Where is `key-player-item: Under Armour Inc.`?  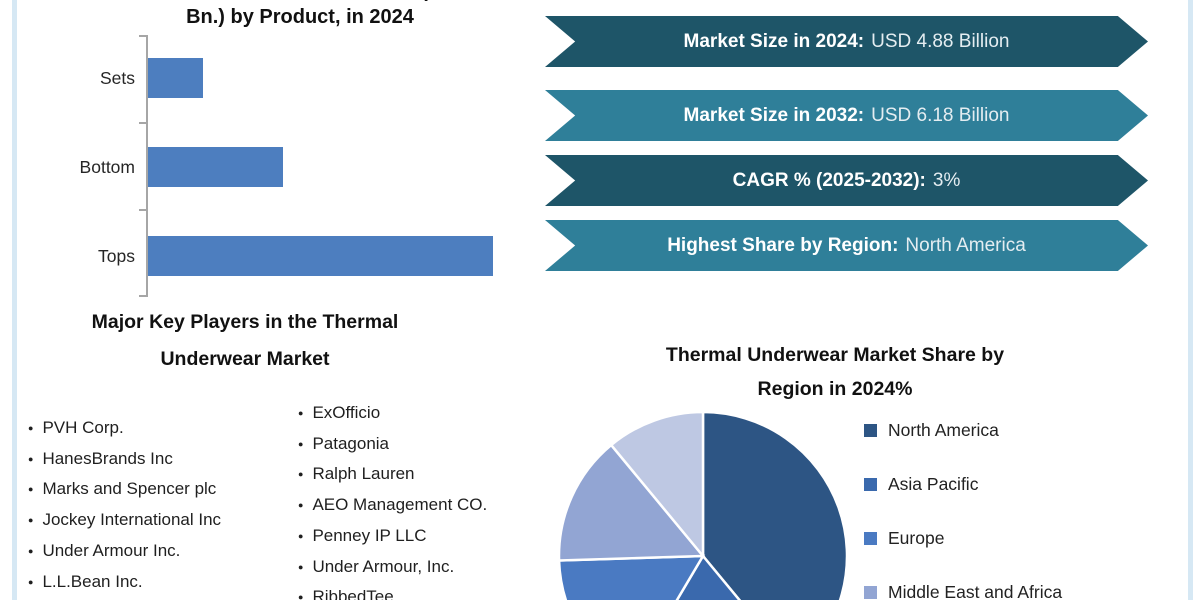
key-player-item: Under Armour Inc. is located at coordinates (155, 551).